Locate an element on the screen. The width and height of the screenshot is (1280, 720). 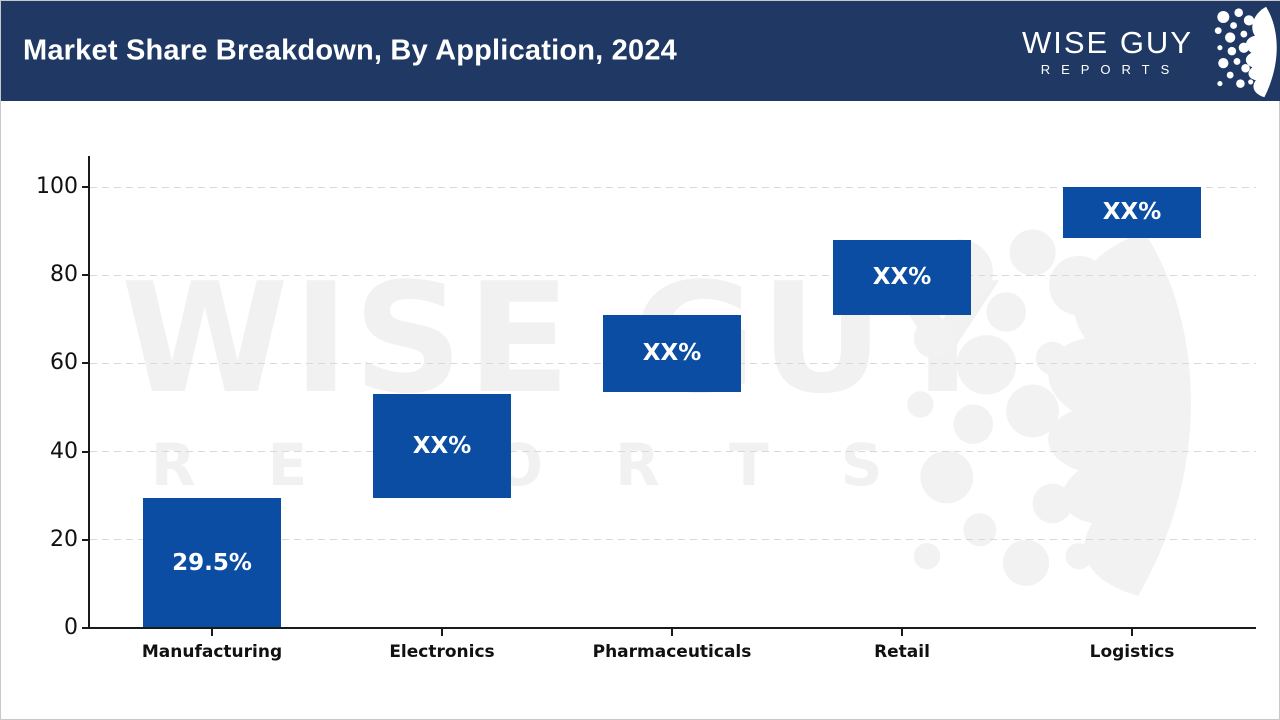
watermark-text-line2: REPORTS is located at coordinates (553, 465).